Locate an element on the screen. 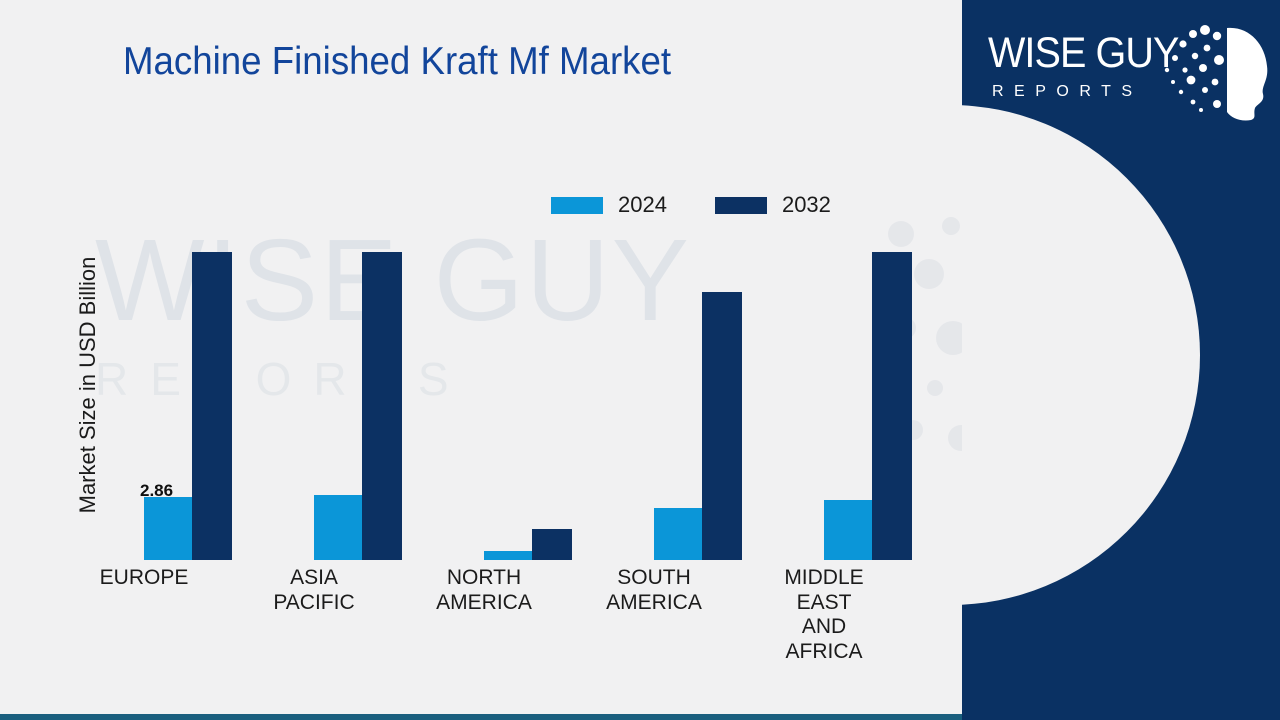  category-label-north-america: NORTH AMERICA is located at coordinates (484, 590).